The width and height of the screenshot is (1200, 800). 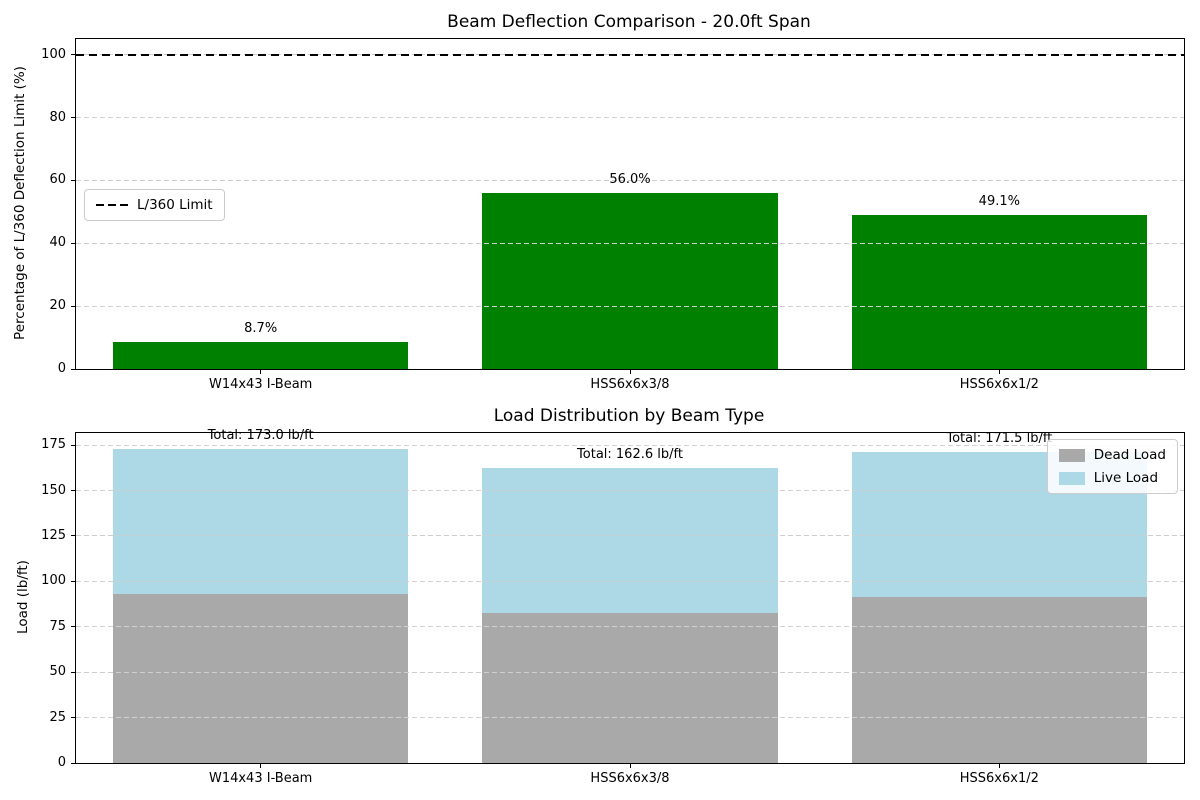 What do you see at coordinates (999, 201) in the screenshot?
I see `bar-value-label: 49.1%` at bounding box center [999, 201].